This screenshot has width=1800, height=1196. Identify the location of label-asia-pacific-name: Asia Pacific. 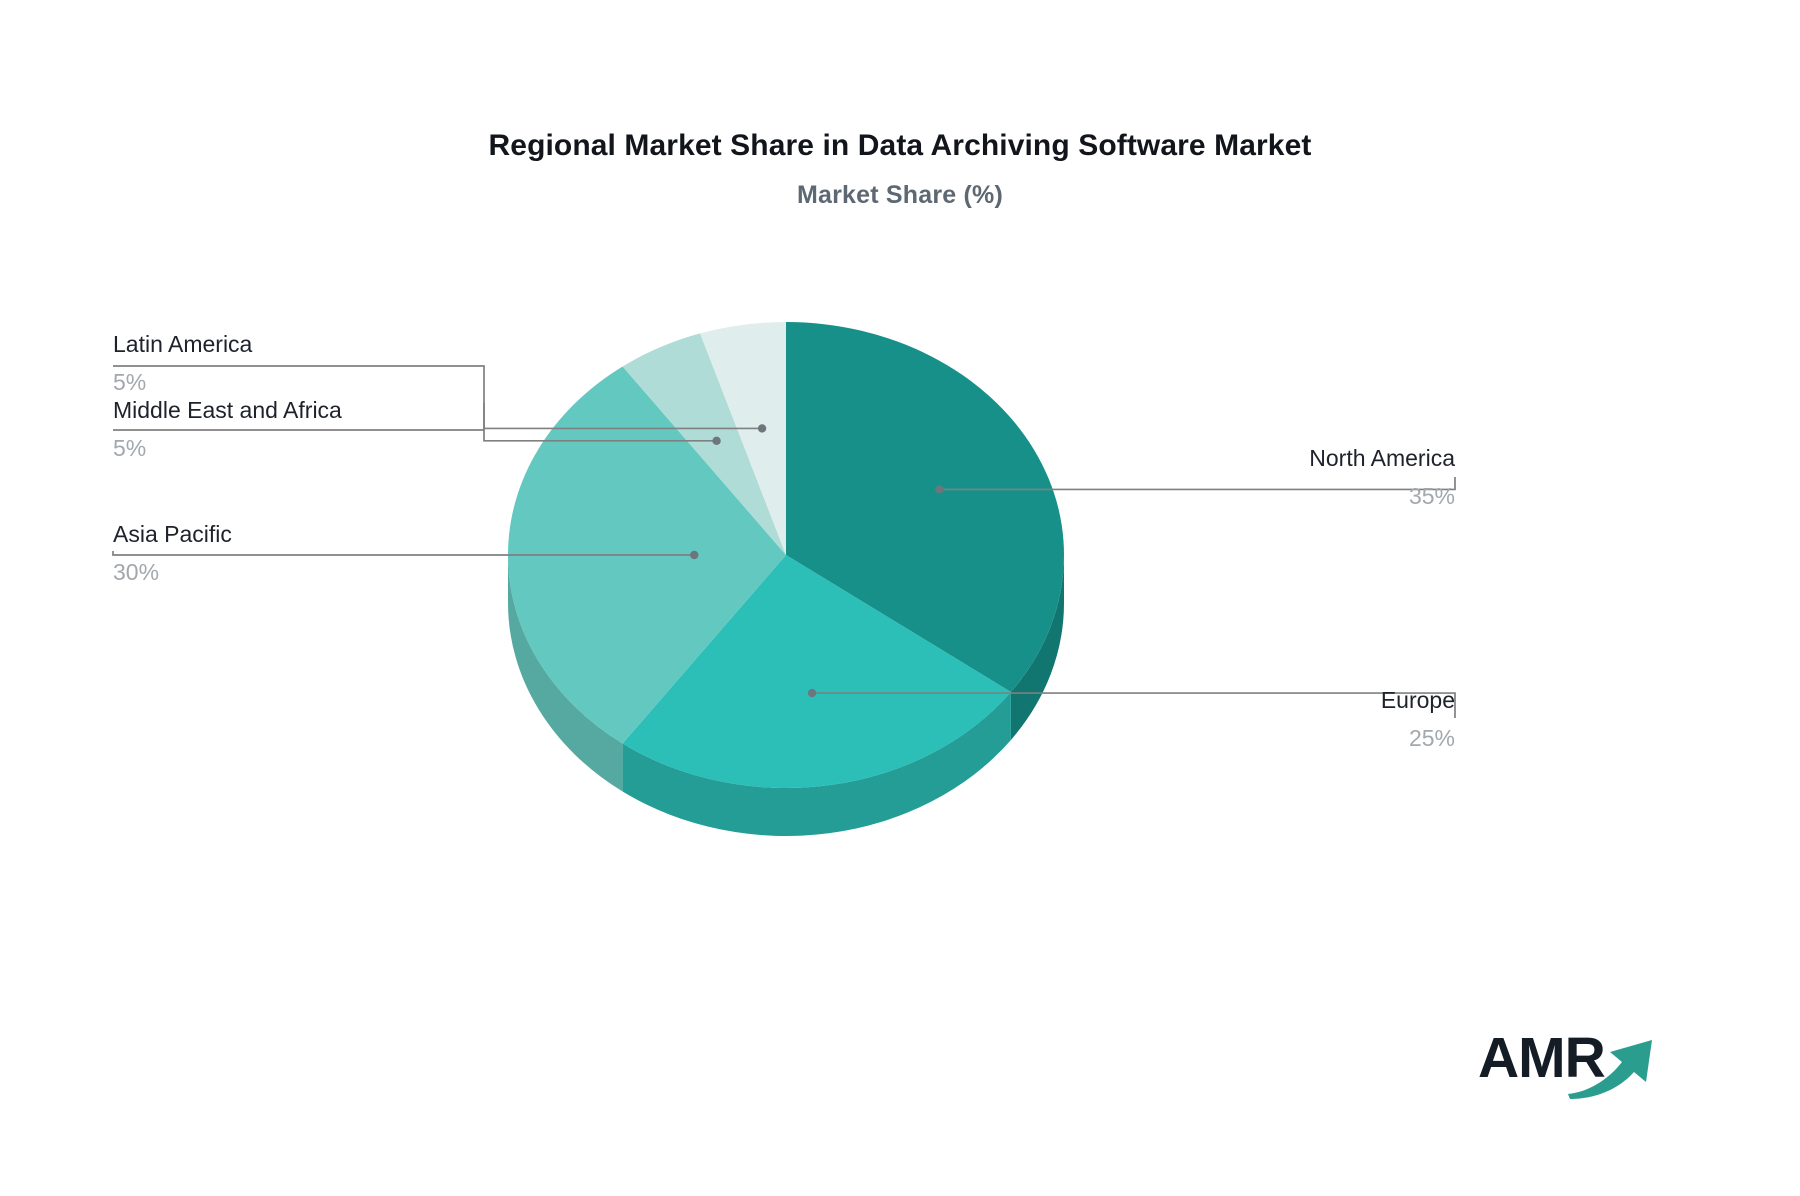
(172, 534).